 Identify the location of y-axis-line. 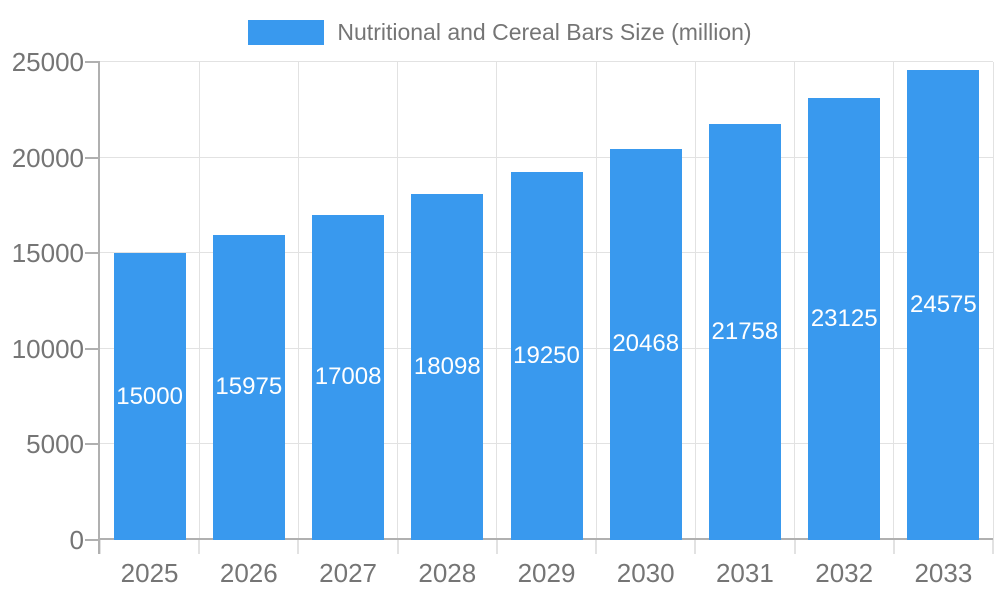
(99, 308).